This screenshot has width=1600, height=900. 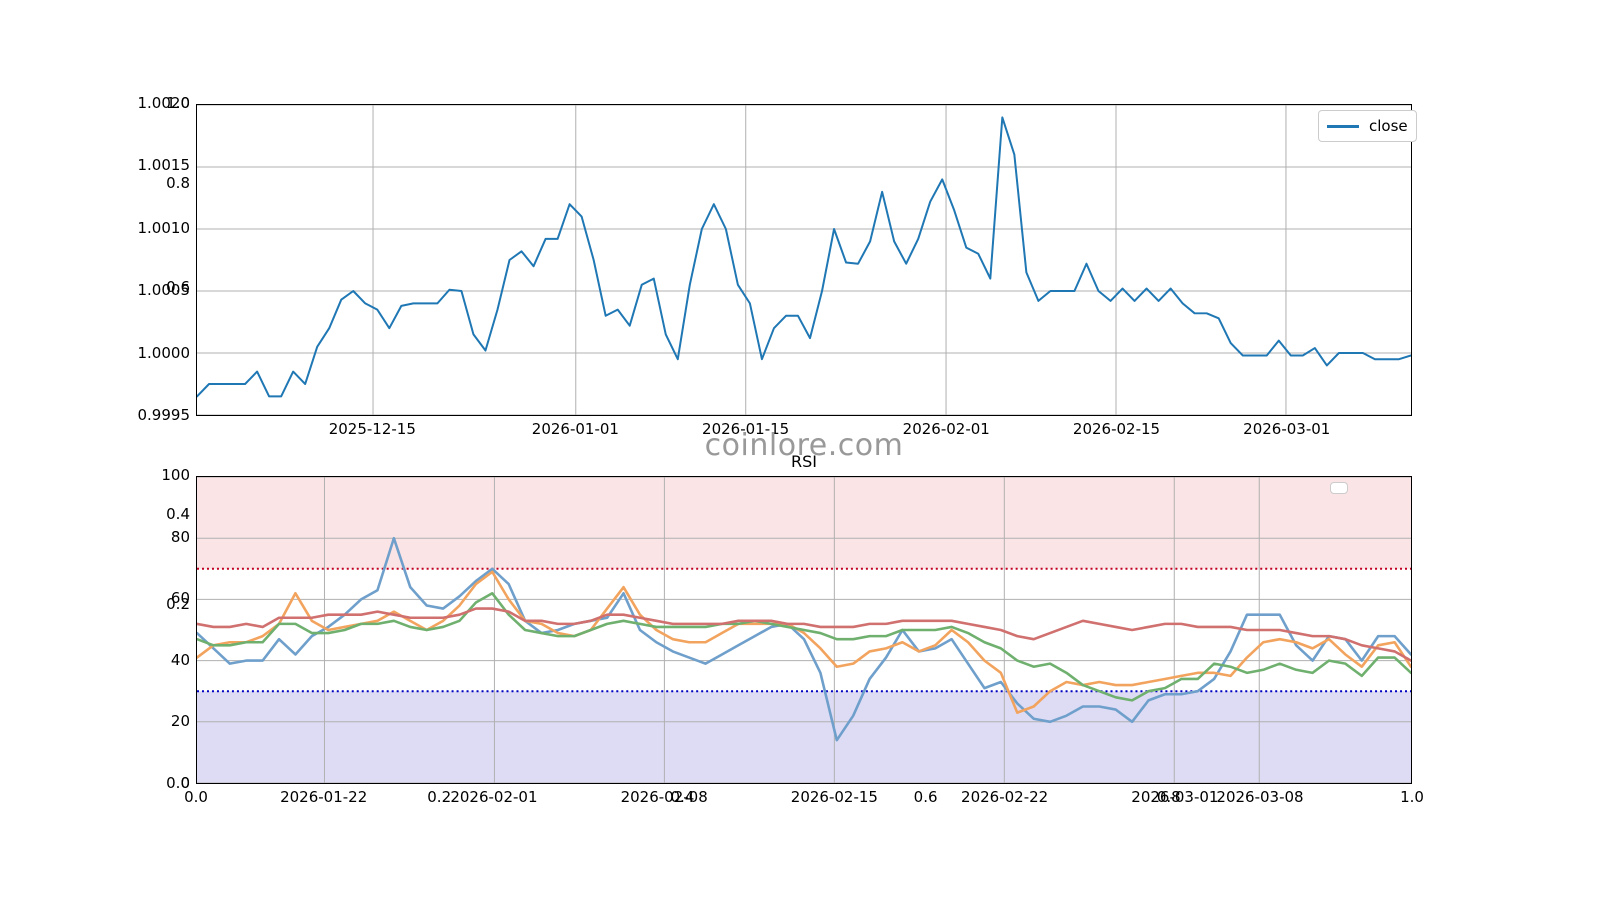 I want to click on rsi-xtick-numeric-0.6: 0.6, so click(x=925, y=797).